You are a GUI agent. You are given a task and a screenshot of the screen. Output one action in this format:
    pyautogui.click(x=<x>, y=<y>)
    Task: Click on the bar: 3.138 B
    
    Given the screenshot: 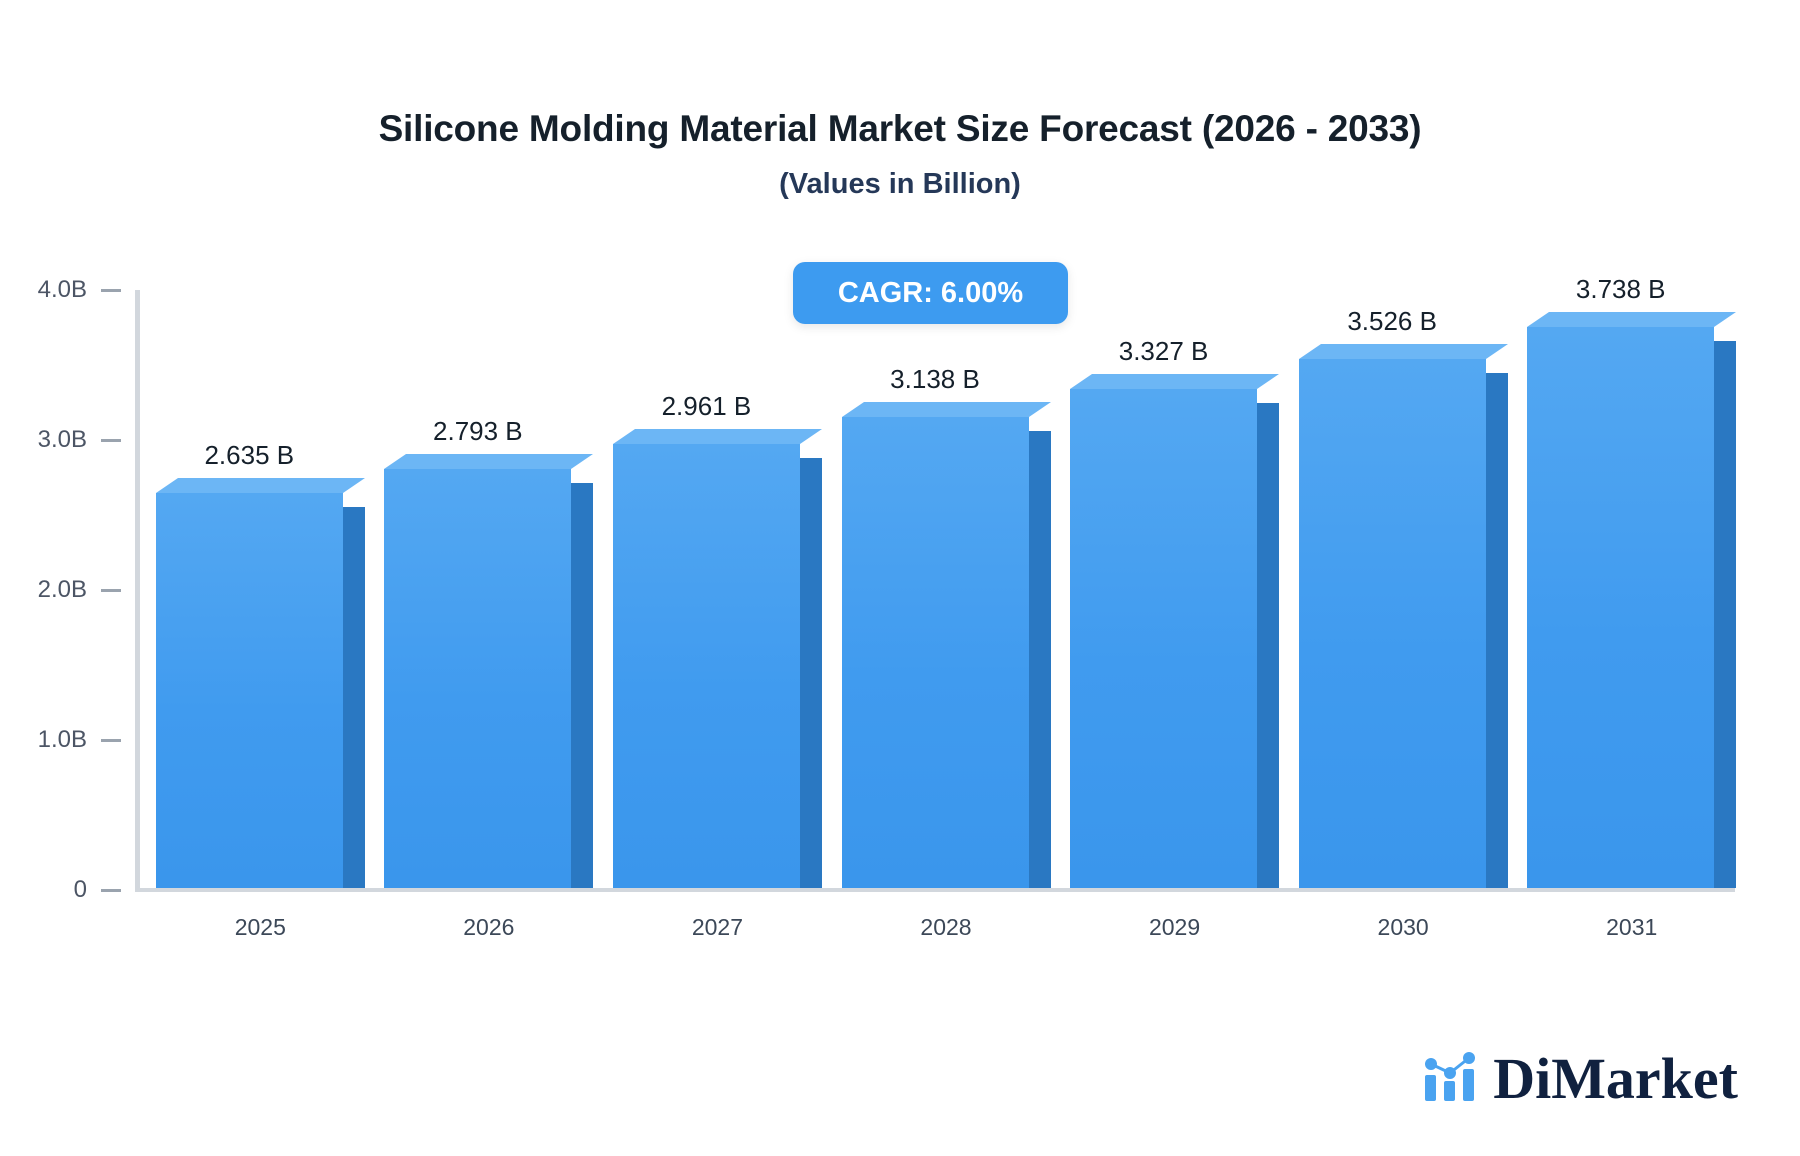 What is the action you would take?
    pyautogui.click(x=946, y=626)
    